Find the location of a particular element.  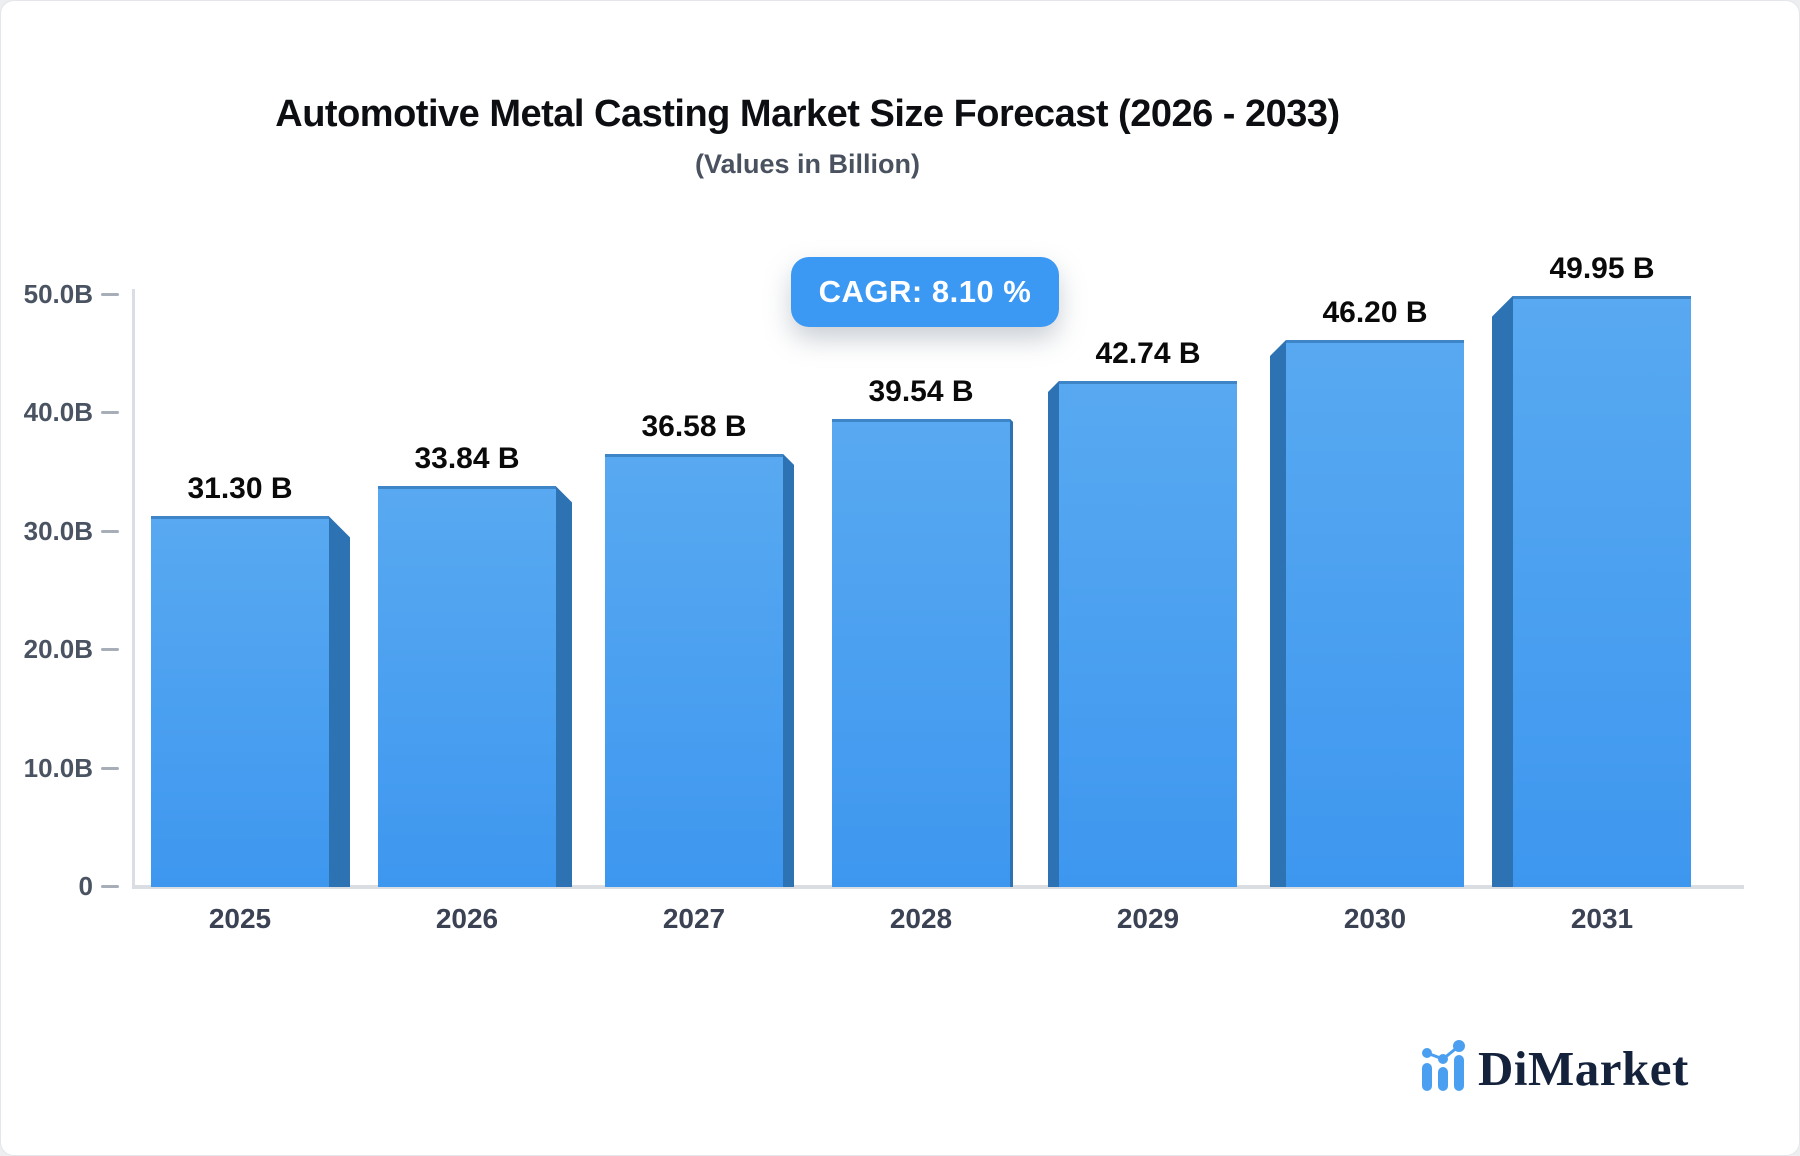

bar-value-label: 42.74 B is located at coordinates (1148, 353).